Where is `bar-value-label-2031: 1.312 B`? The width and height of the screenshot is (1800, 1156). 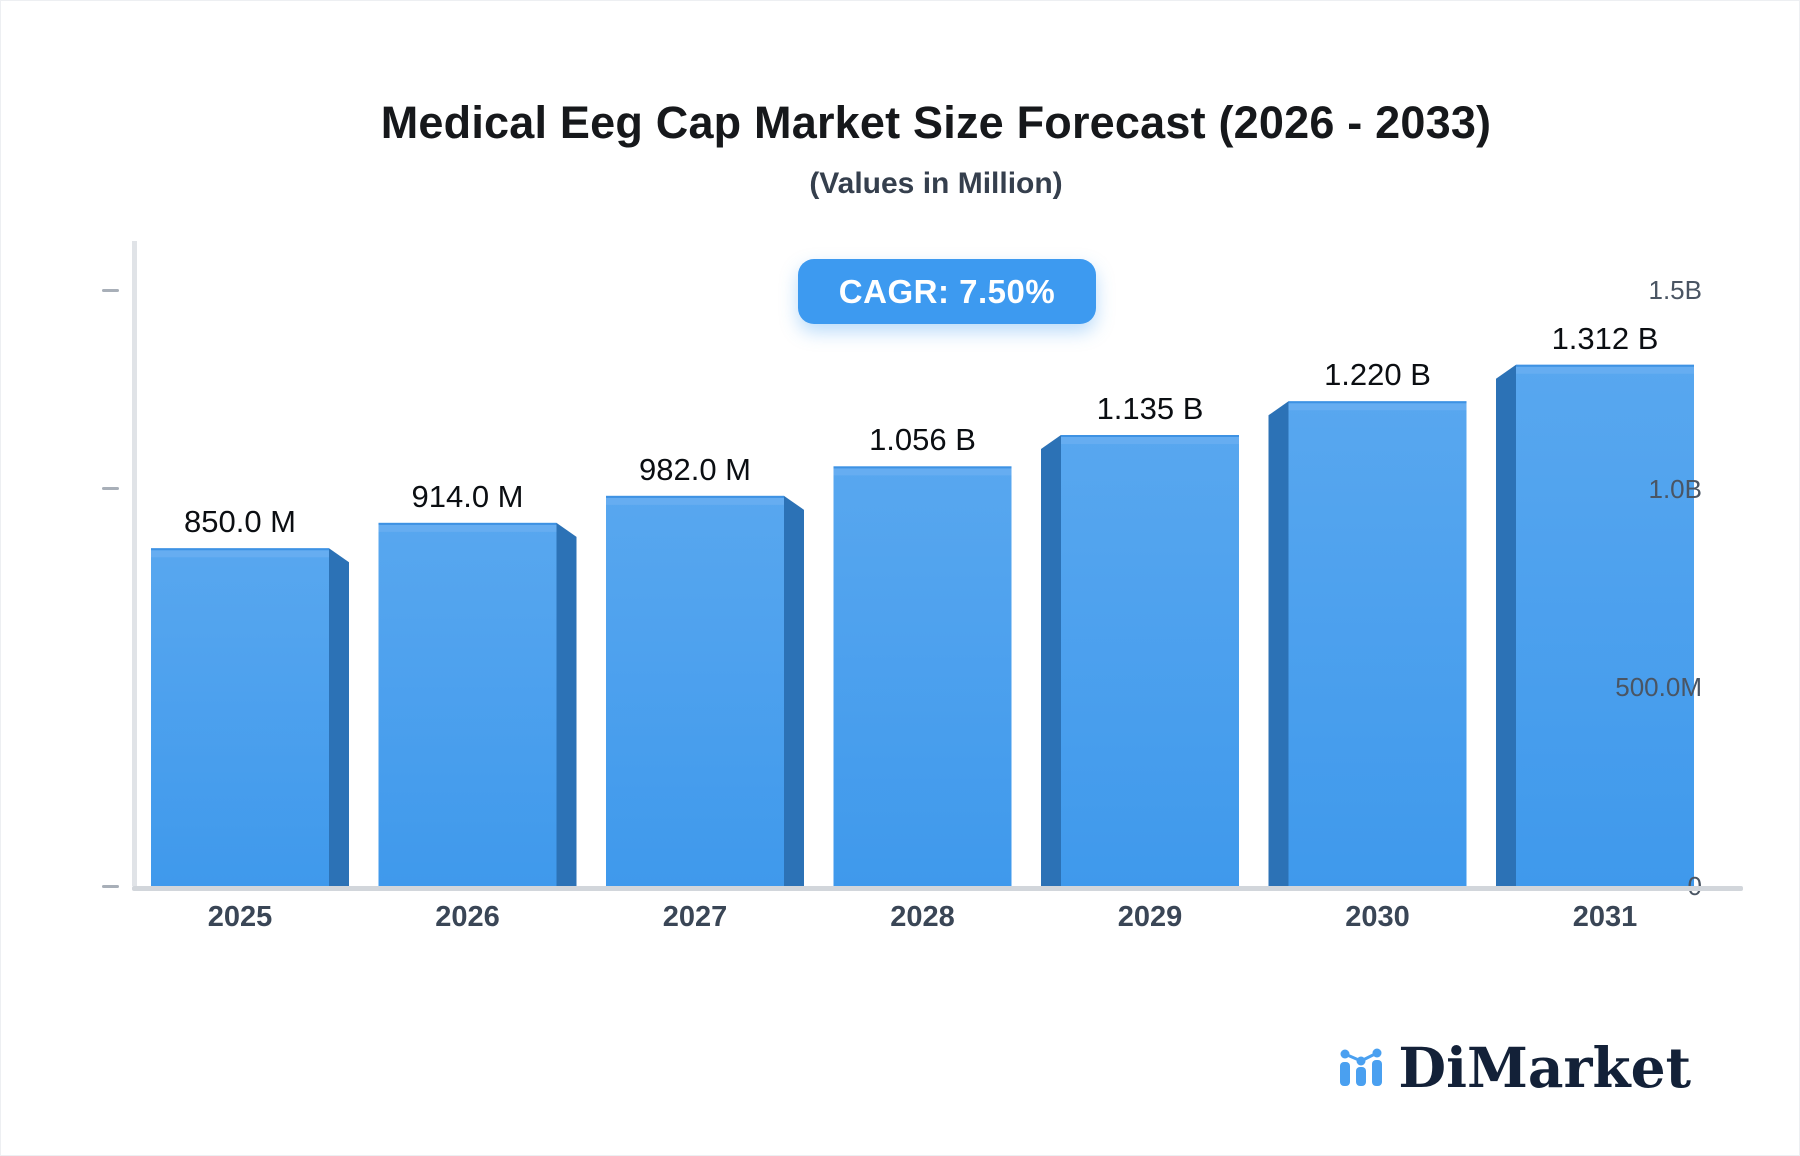
bar-value-label-2031: 1.312 B is located at coordinates (1605, 338).